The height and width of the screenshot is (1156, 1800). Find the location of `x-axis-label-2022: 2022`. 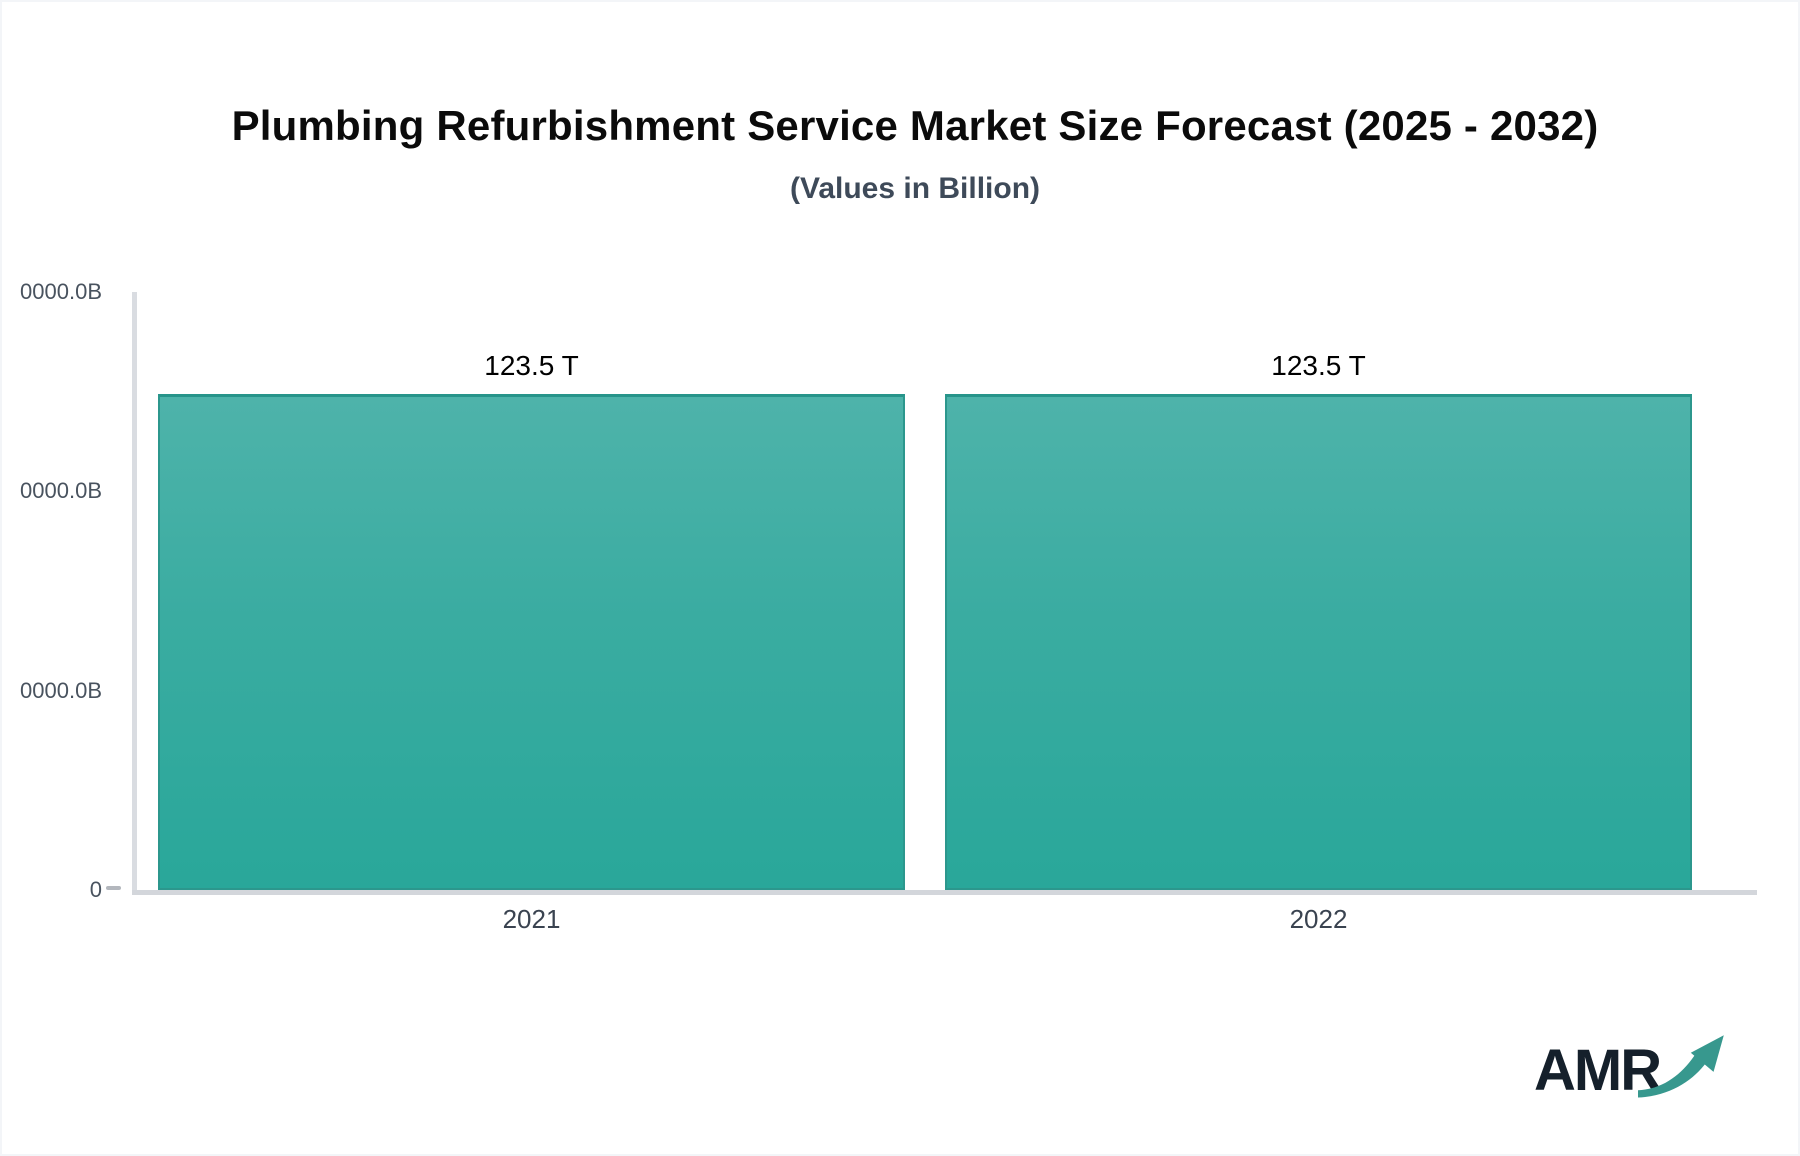

x-axis-label-2022: 2022 is located at coordinates (1318, 919).